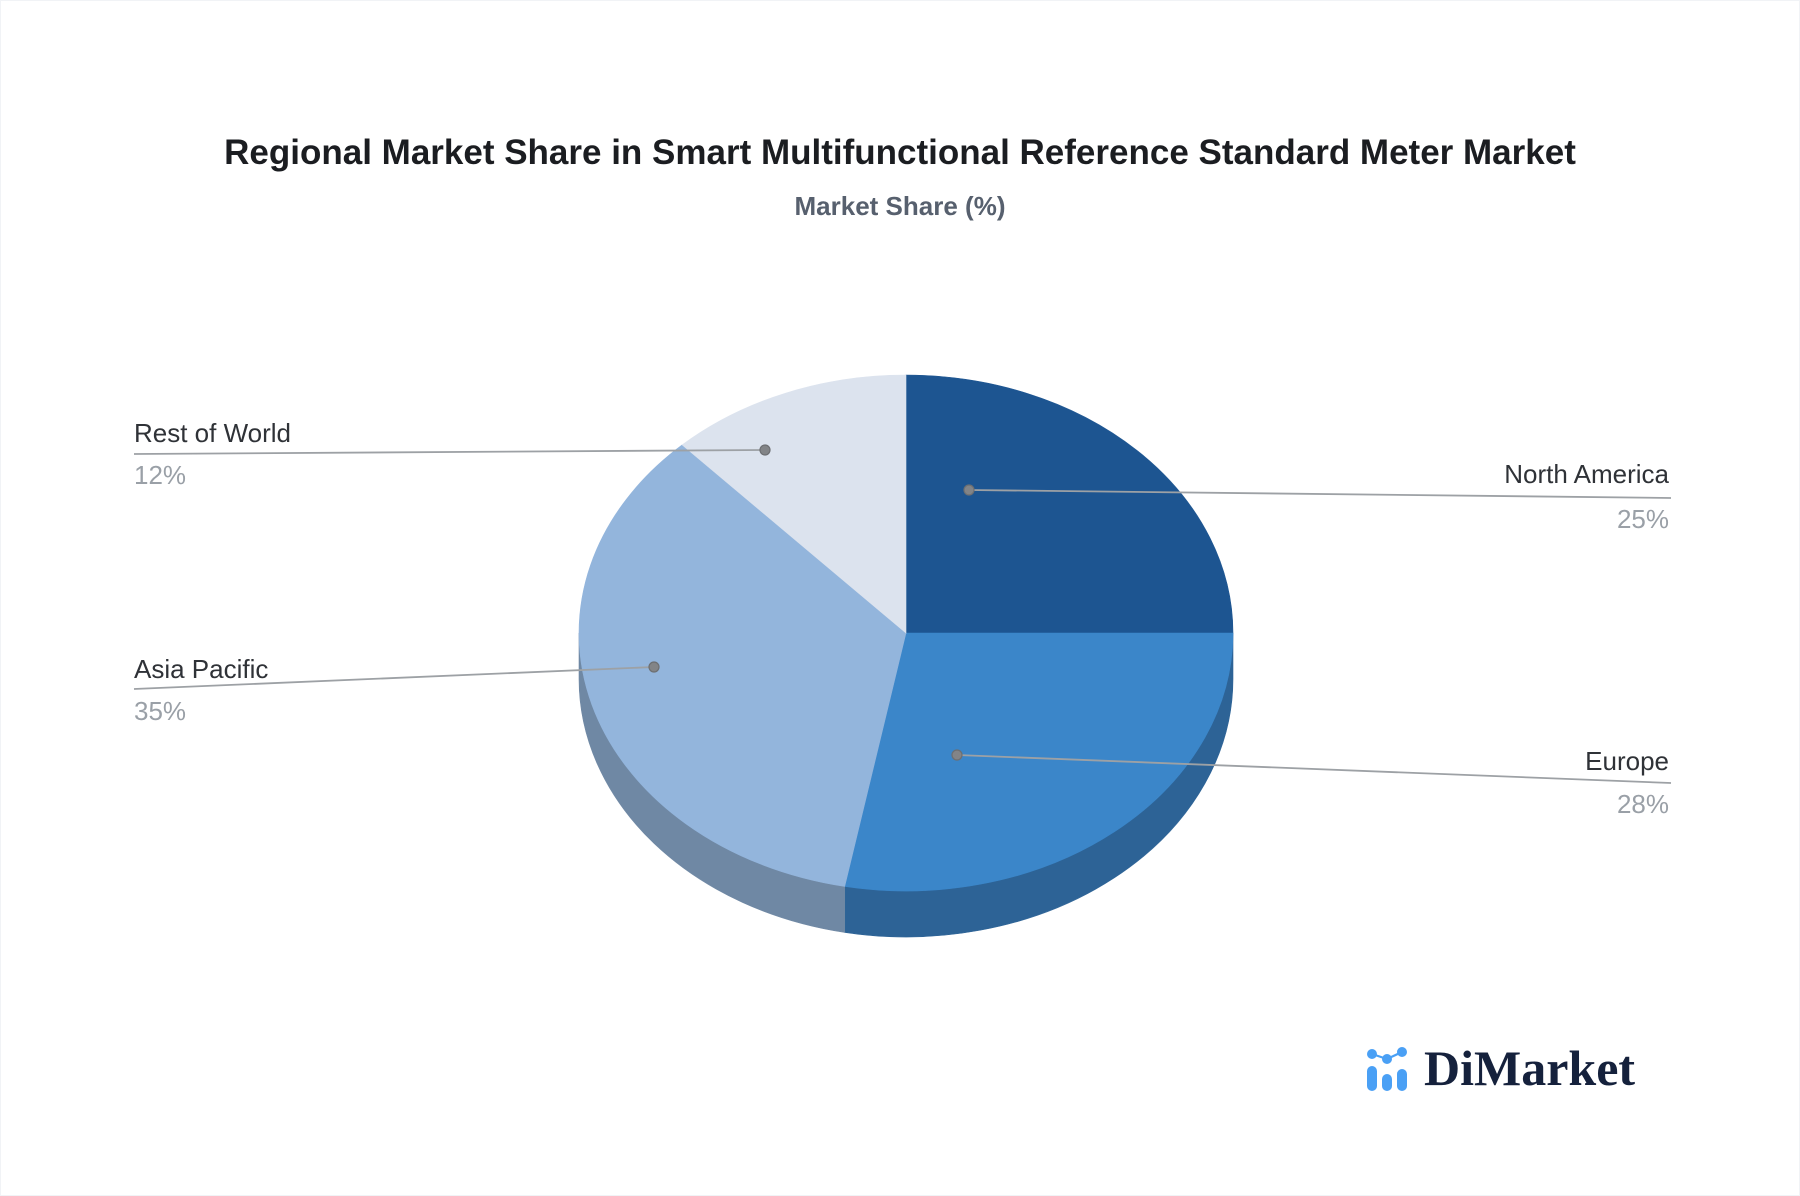  What do you see at coordinates (900, 206) in the screenshot?
I see `chart-subtitle: Market Share (%)` at bounding box center [900, 206].